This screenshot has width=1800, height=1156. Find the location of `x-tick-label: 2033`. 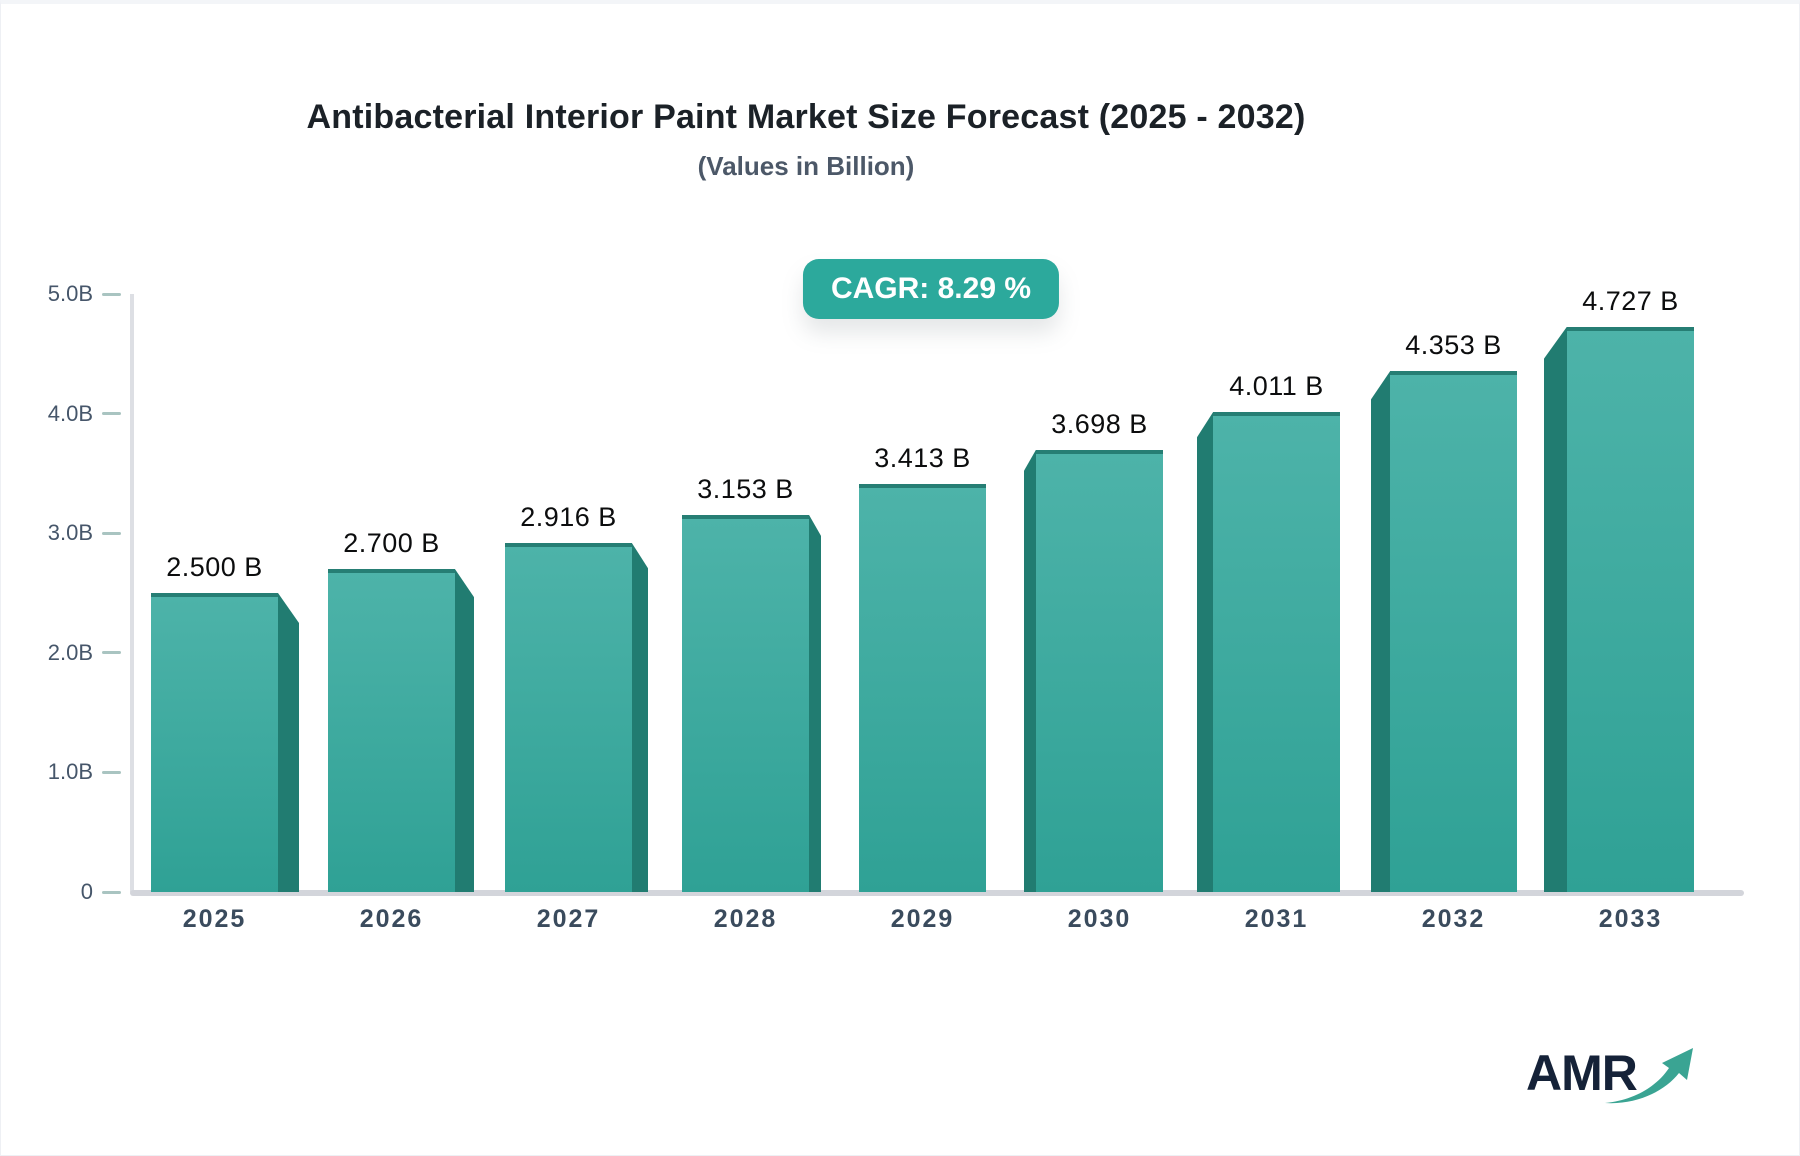

x-tick-label: 2033 is located at coordinates (1630, 919).